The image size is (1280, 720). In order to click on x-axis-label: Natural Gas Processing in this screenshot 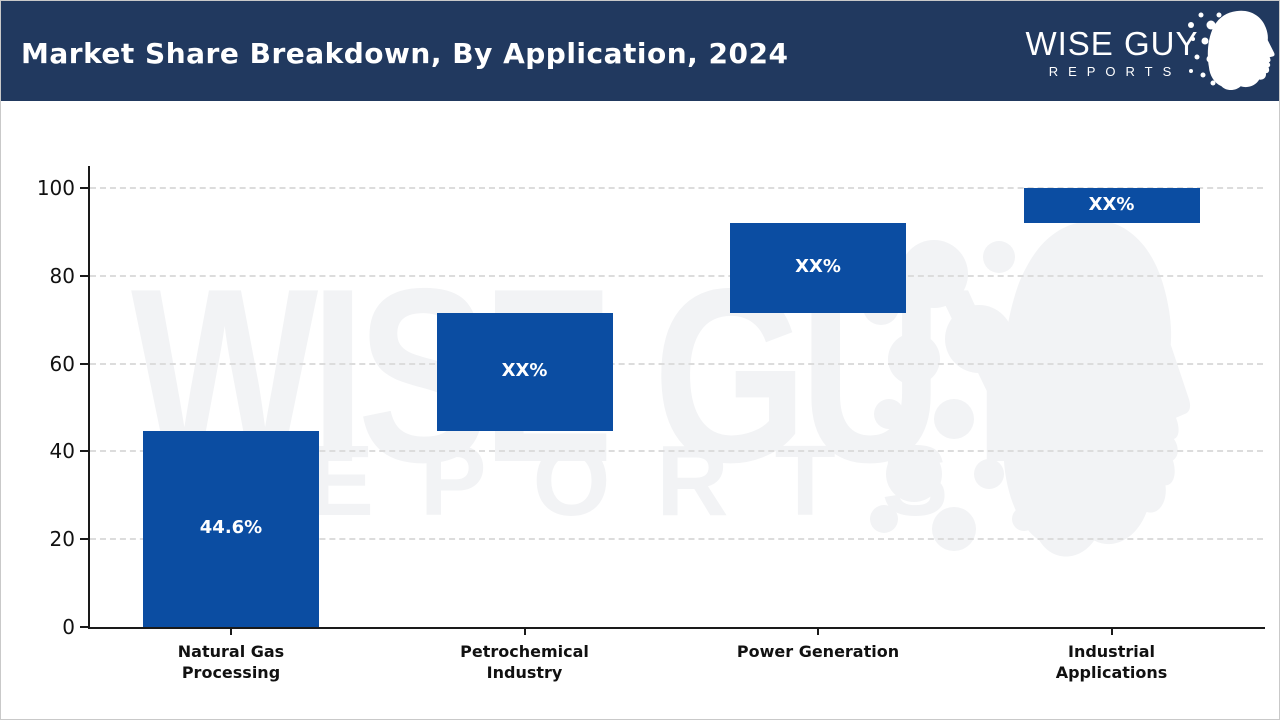, I will do `click(231, 662)`.